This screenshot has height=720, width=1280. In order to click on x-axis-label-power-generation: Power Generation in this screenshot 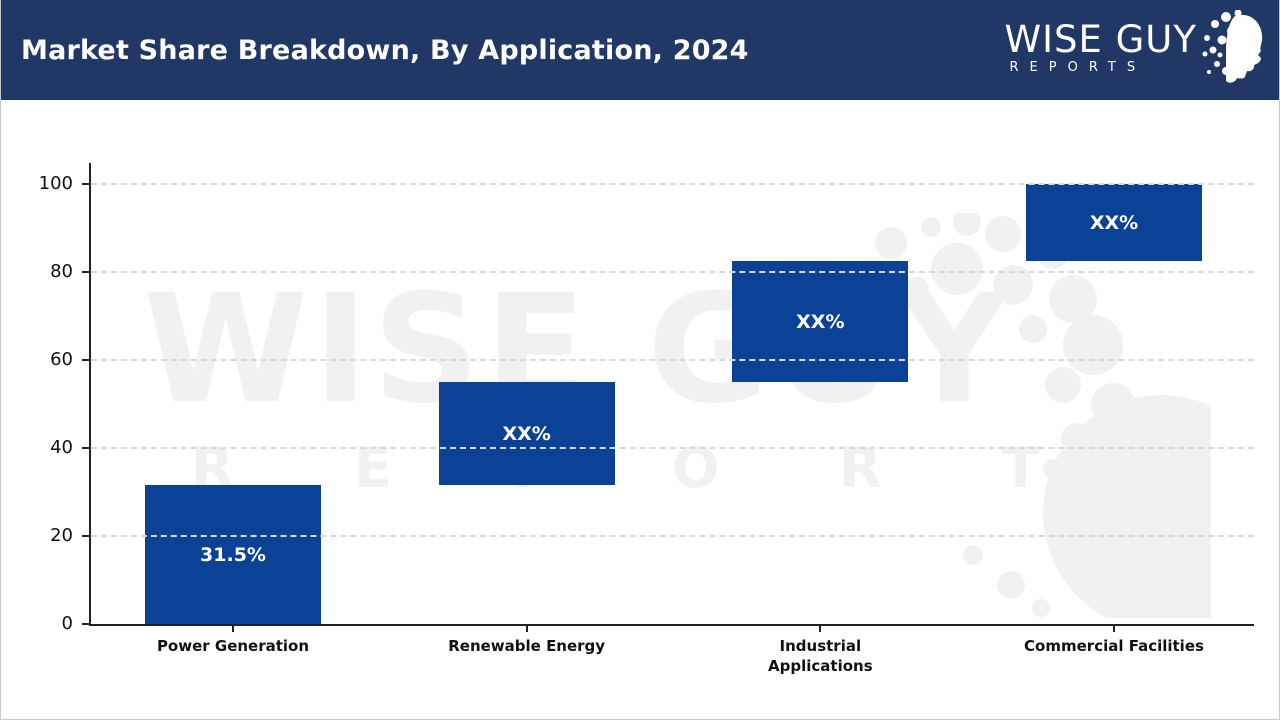, I will do `click(233, 646)`.